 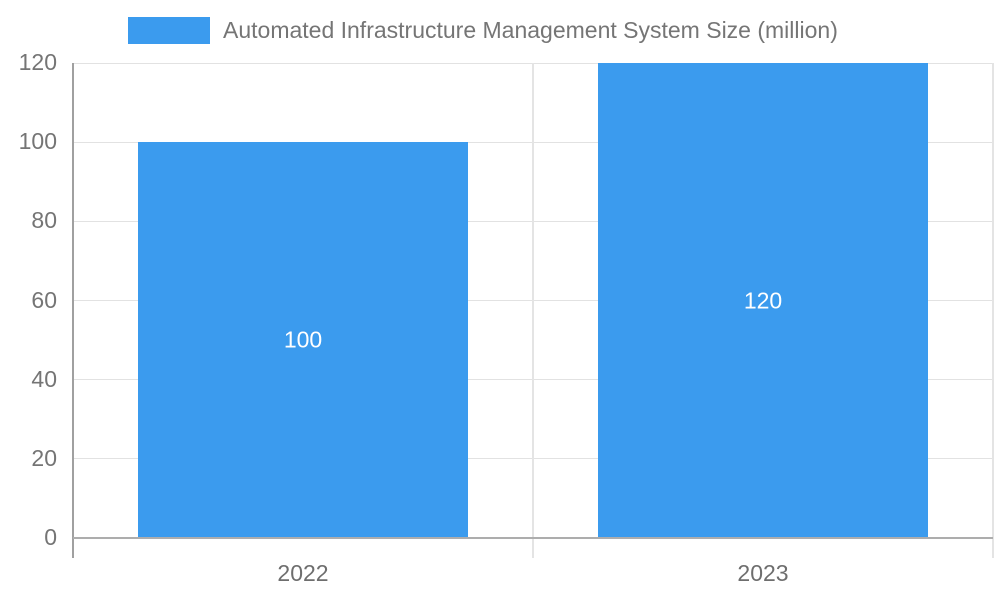 I want to click on bar-value-label-2023: 120, so click(x=763, y=300).